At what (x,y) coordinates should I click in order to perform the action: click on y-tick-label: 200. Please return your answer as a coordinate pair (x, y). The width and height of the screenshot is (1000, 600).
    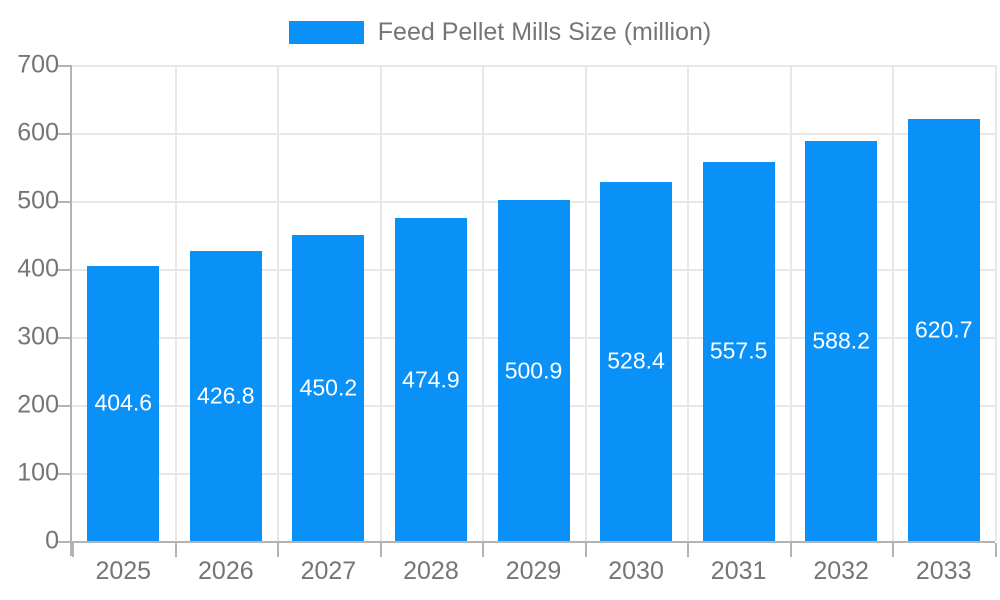
    Looking at the image, I should click on (38, 404).